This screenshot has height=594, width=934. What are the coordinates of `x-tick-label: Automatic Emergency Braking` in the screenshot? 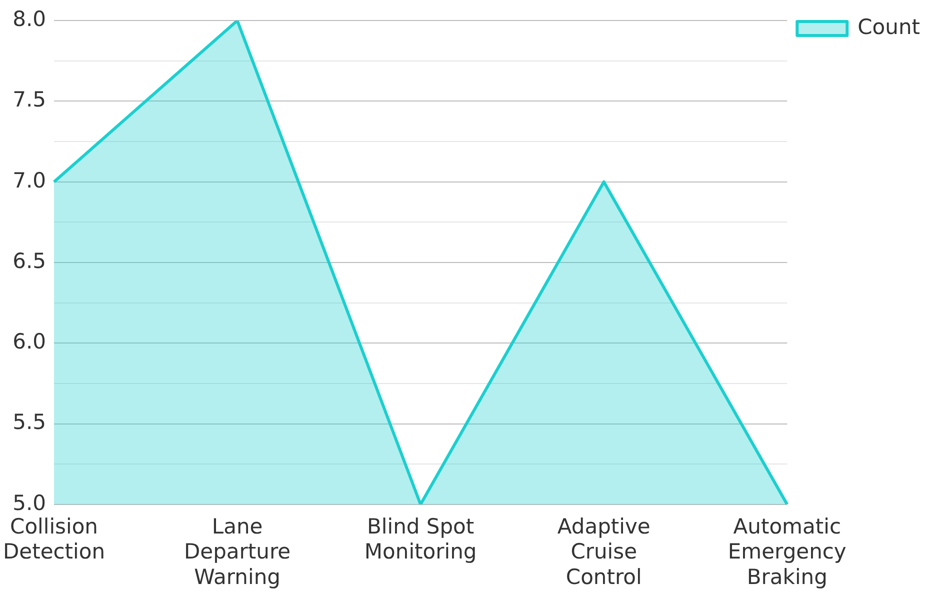 It's located at (787, 551).